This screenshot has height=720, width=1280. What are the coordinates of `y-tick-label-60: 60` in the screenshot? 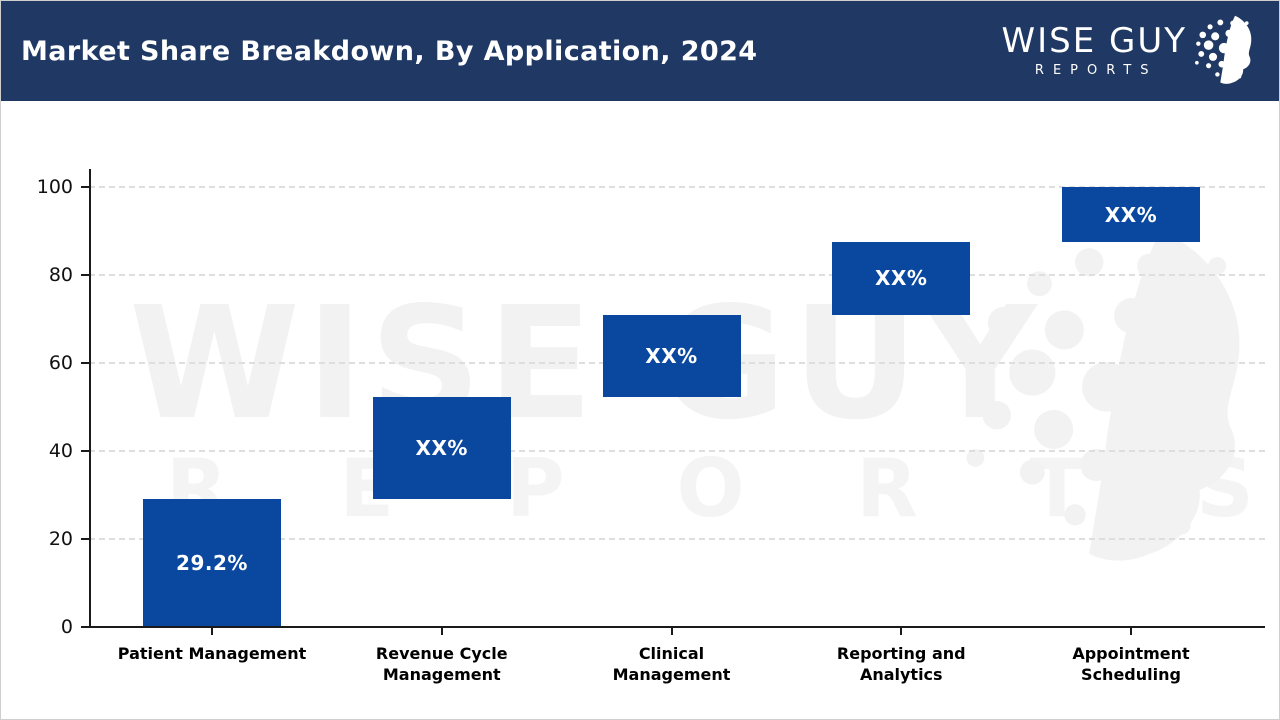 It's located at (60, 363).